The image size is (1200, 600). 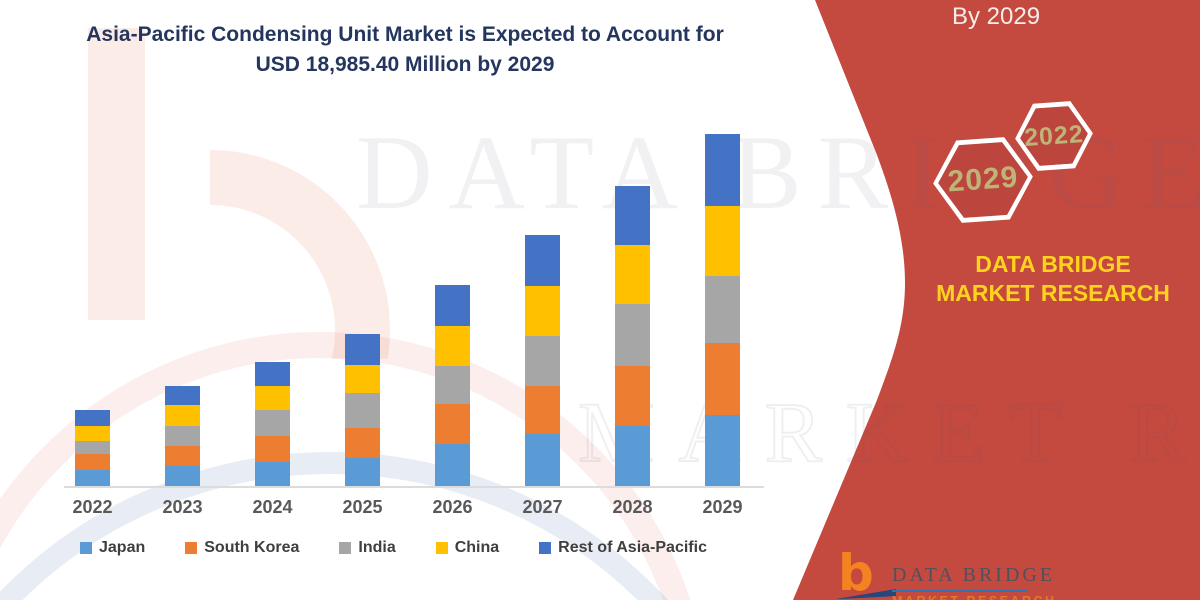 What do you see at coordinates (632, 547) in the screenshot?
I see `legend-label: Rest of Asia-Pacific` at bounding box center [632, 547].